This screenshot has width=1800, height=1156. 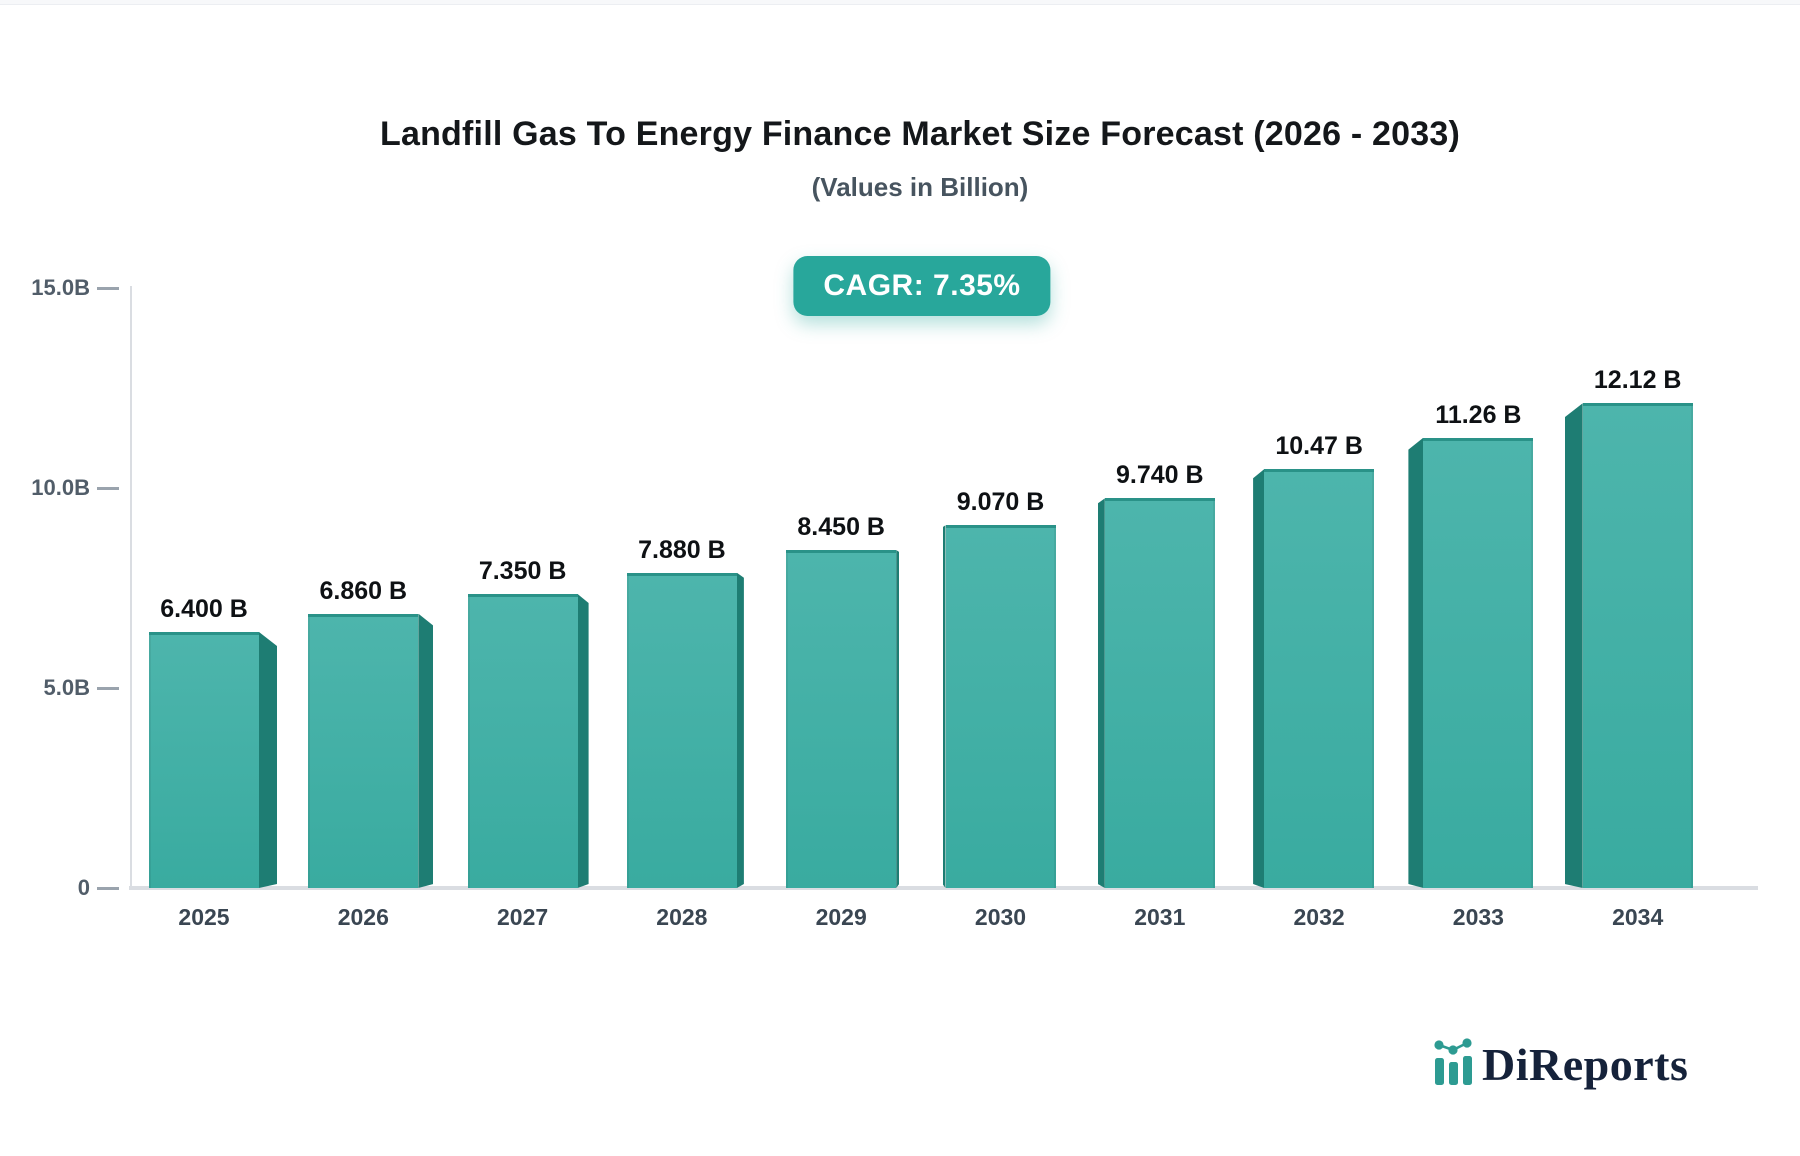 What do you see at coordinates (1574, 645) in the screenshot?
I see `bar-2034-side` at bounding box center [1574, 645].